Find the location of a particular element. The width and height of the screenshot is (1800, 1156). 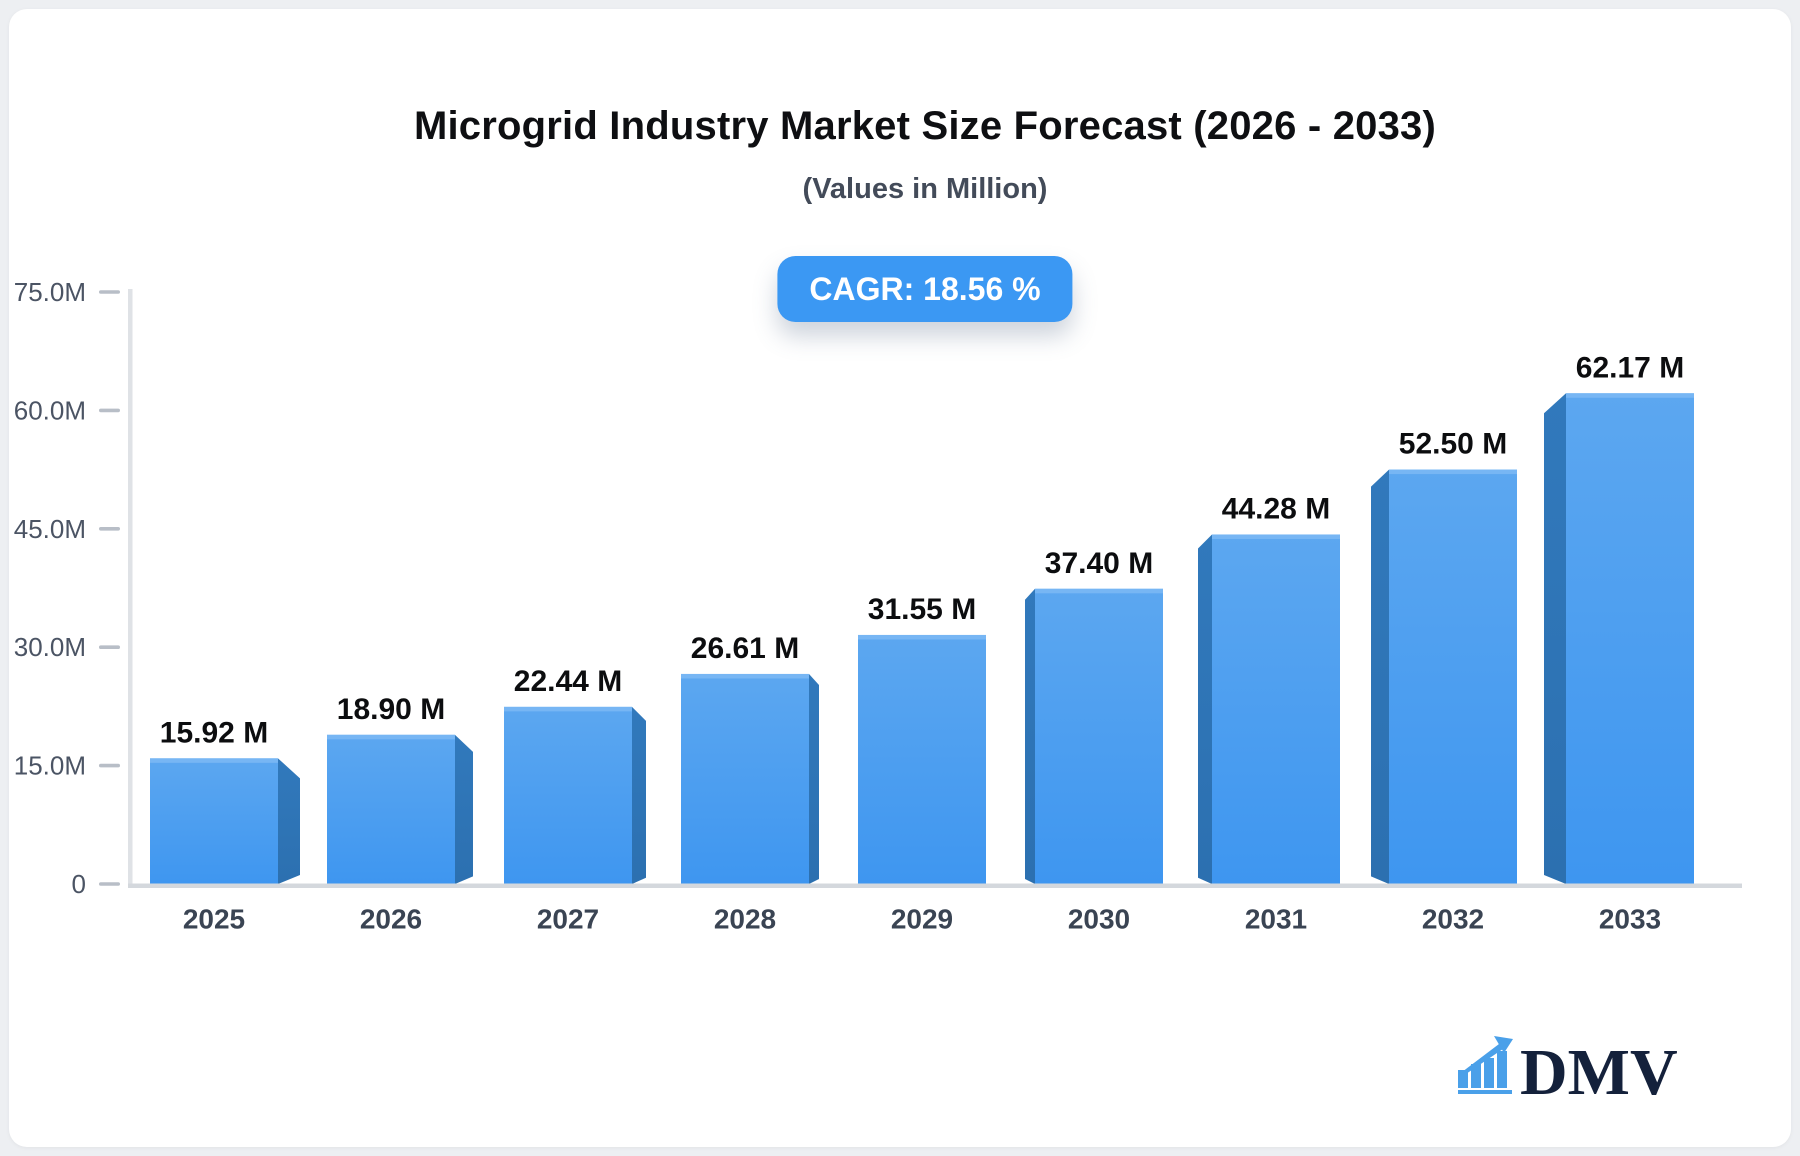

bar-2025: 15.92 M is located at coordinates (225, 800).